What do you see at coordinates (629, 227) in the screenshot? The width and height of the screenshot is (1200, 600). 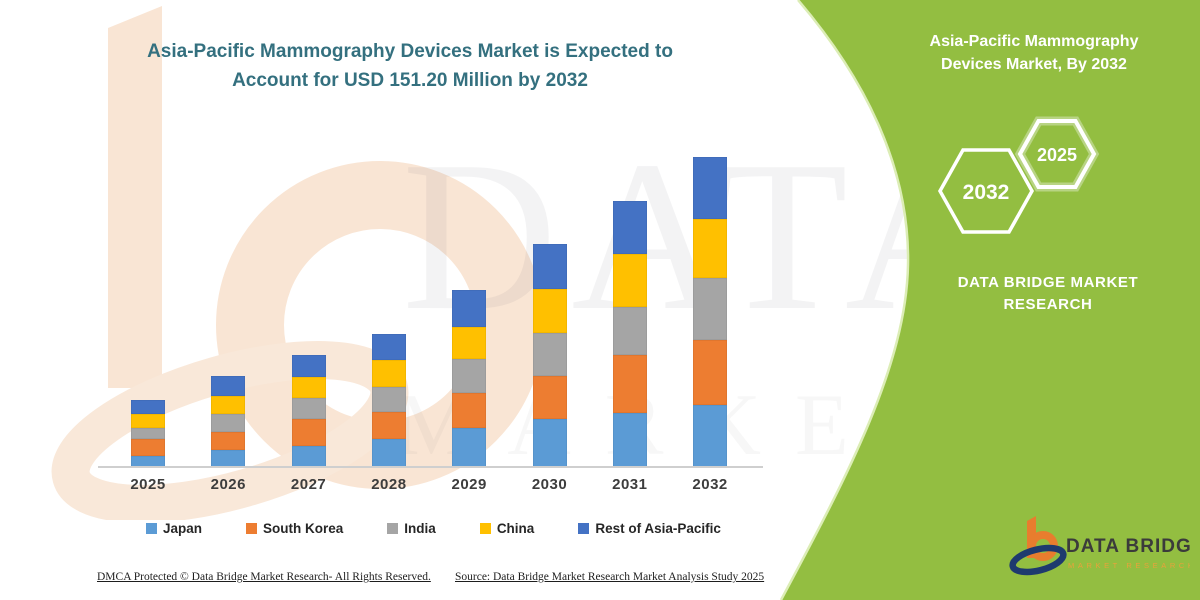 I see `bar-segment-2031-rest-of-asia-pacific` at bounding box center [629, 227].